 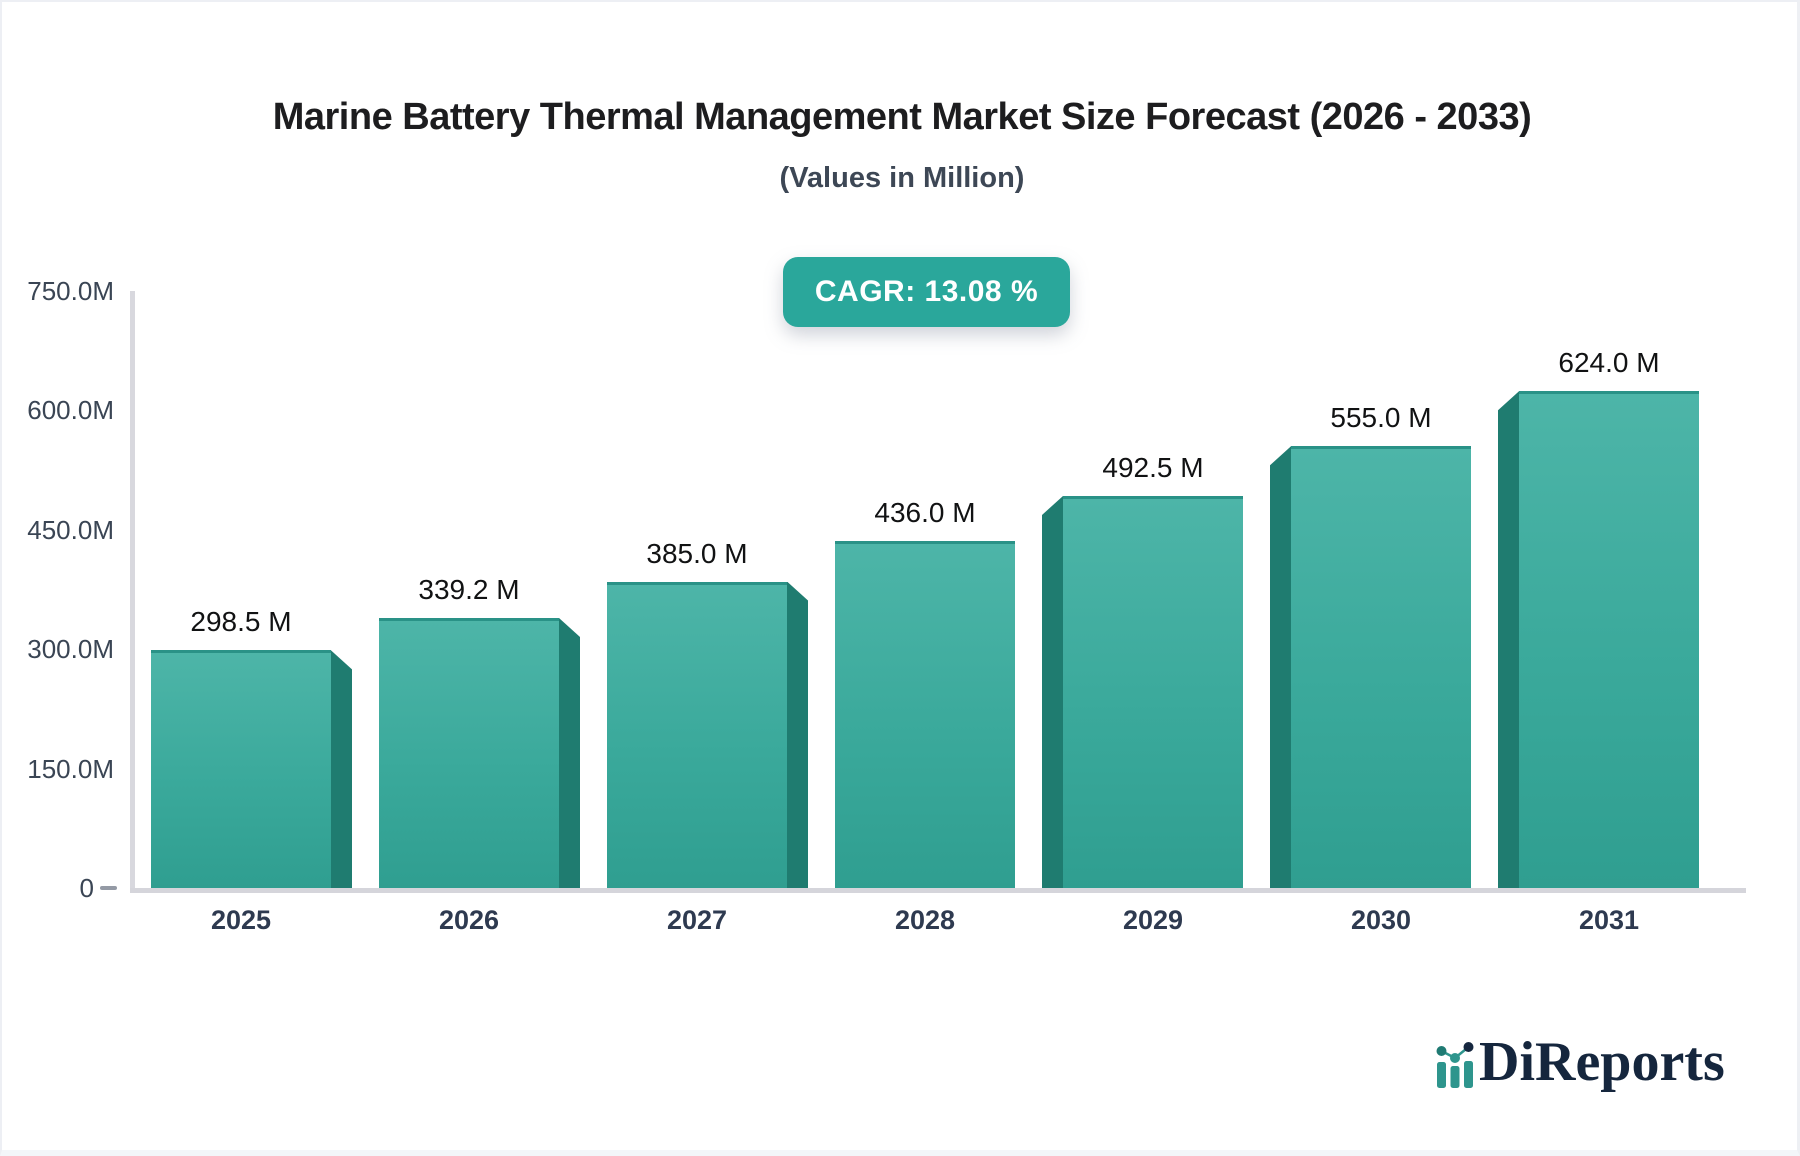 I want to click on y-axis-tick-label: 750.0M, so click(x=70, y=291).